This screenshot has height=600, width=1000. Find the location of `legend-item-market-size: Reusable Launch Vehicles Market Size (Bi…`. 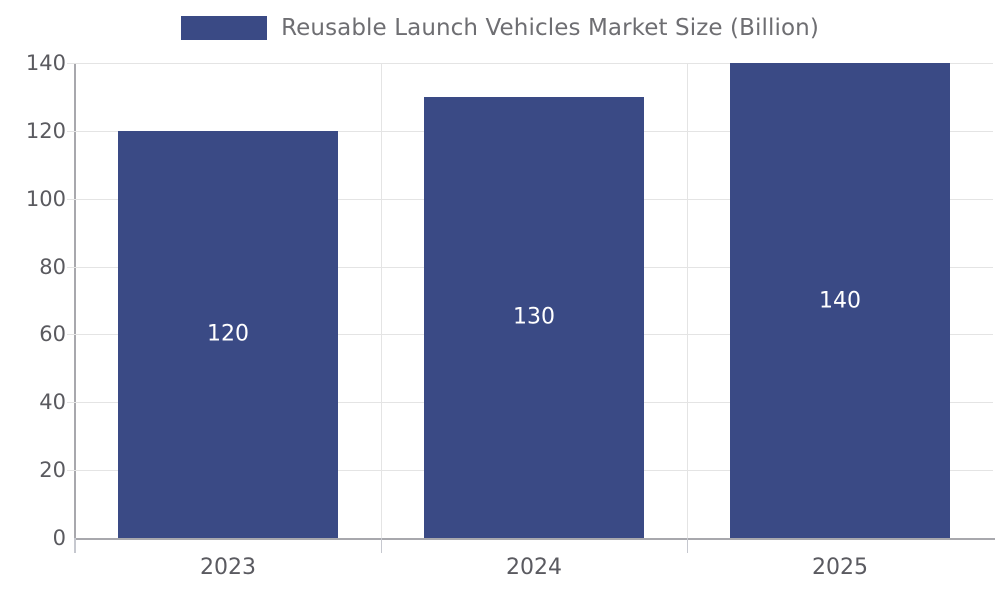

legend-item-market-size: Reusable Launch Vehicles Market Size (Bi… is located at coordinates (500, 28).